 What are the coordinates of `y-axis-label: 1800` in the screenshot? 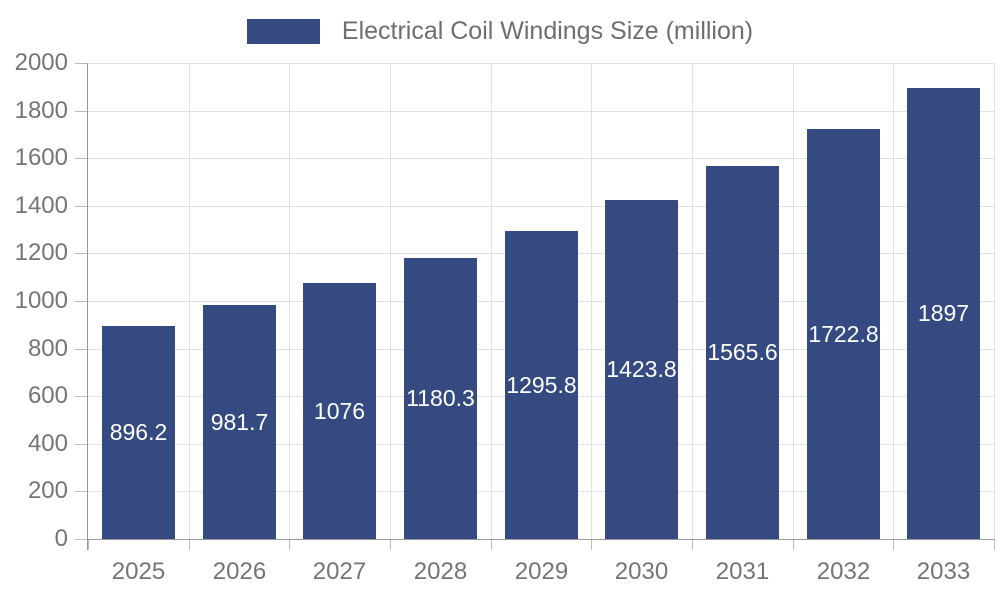 It's located at (41, 110).